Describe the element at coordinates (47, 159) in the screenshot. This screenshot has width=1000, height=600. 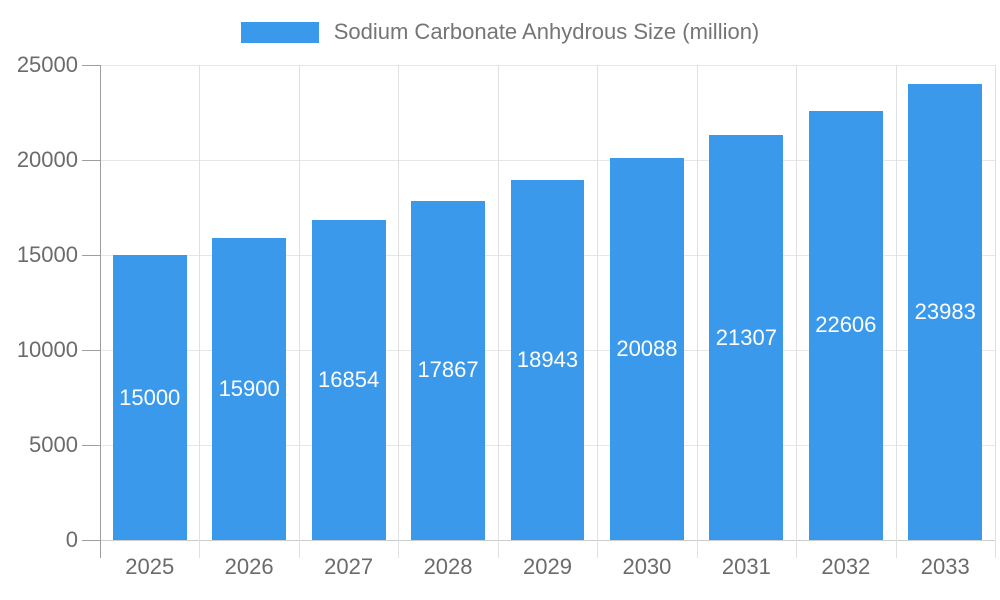
I see `y-axis-tick-label: 20000` at that location.